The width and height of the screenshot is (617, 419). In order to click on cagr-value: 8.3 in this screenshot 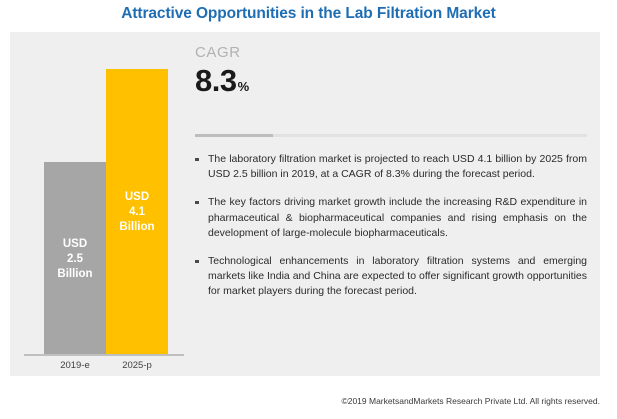, I will do `click(216, 80)`.